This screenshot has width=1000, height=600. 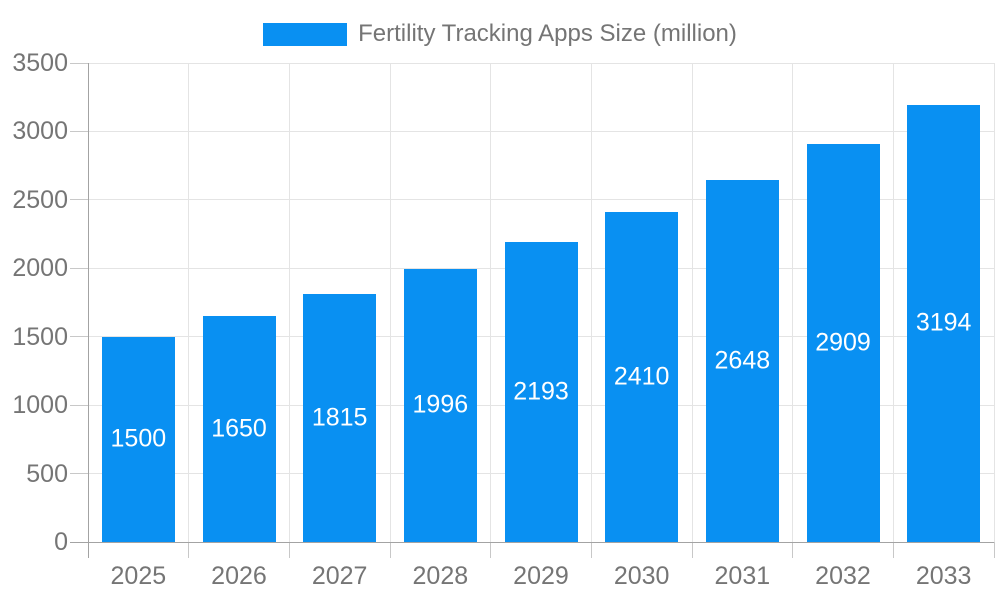 I want to click on legend-item: Fertility Tracking Apps Size (million), so click(x=500, y=34).